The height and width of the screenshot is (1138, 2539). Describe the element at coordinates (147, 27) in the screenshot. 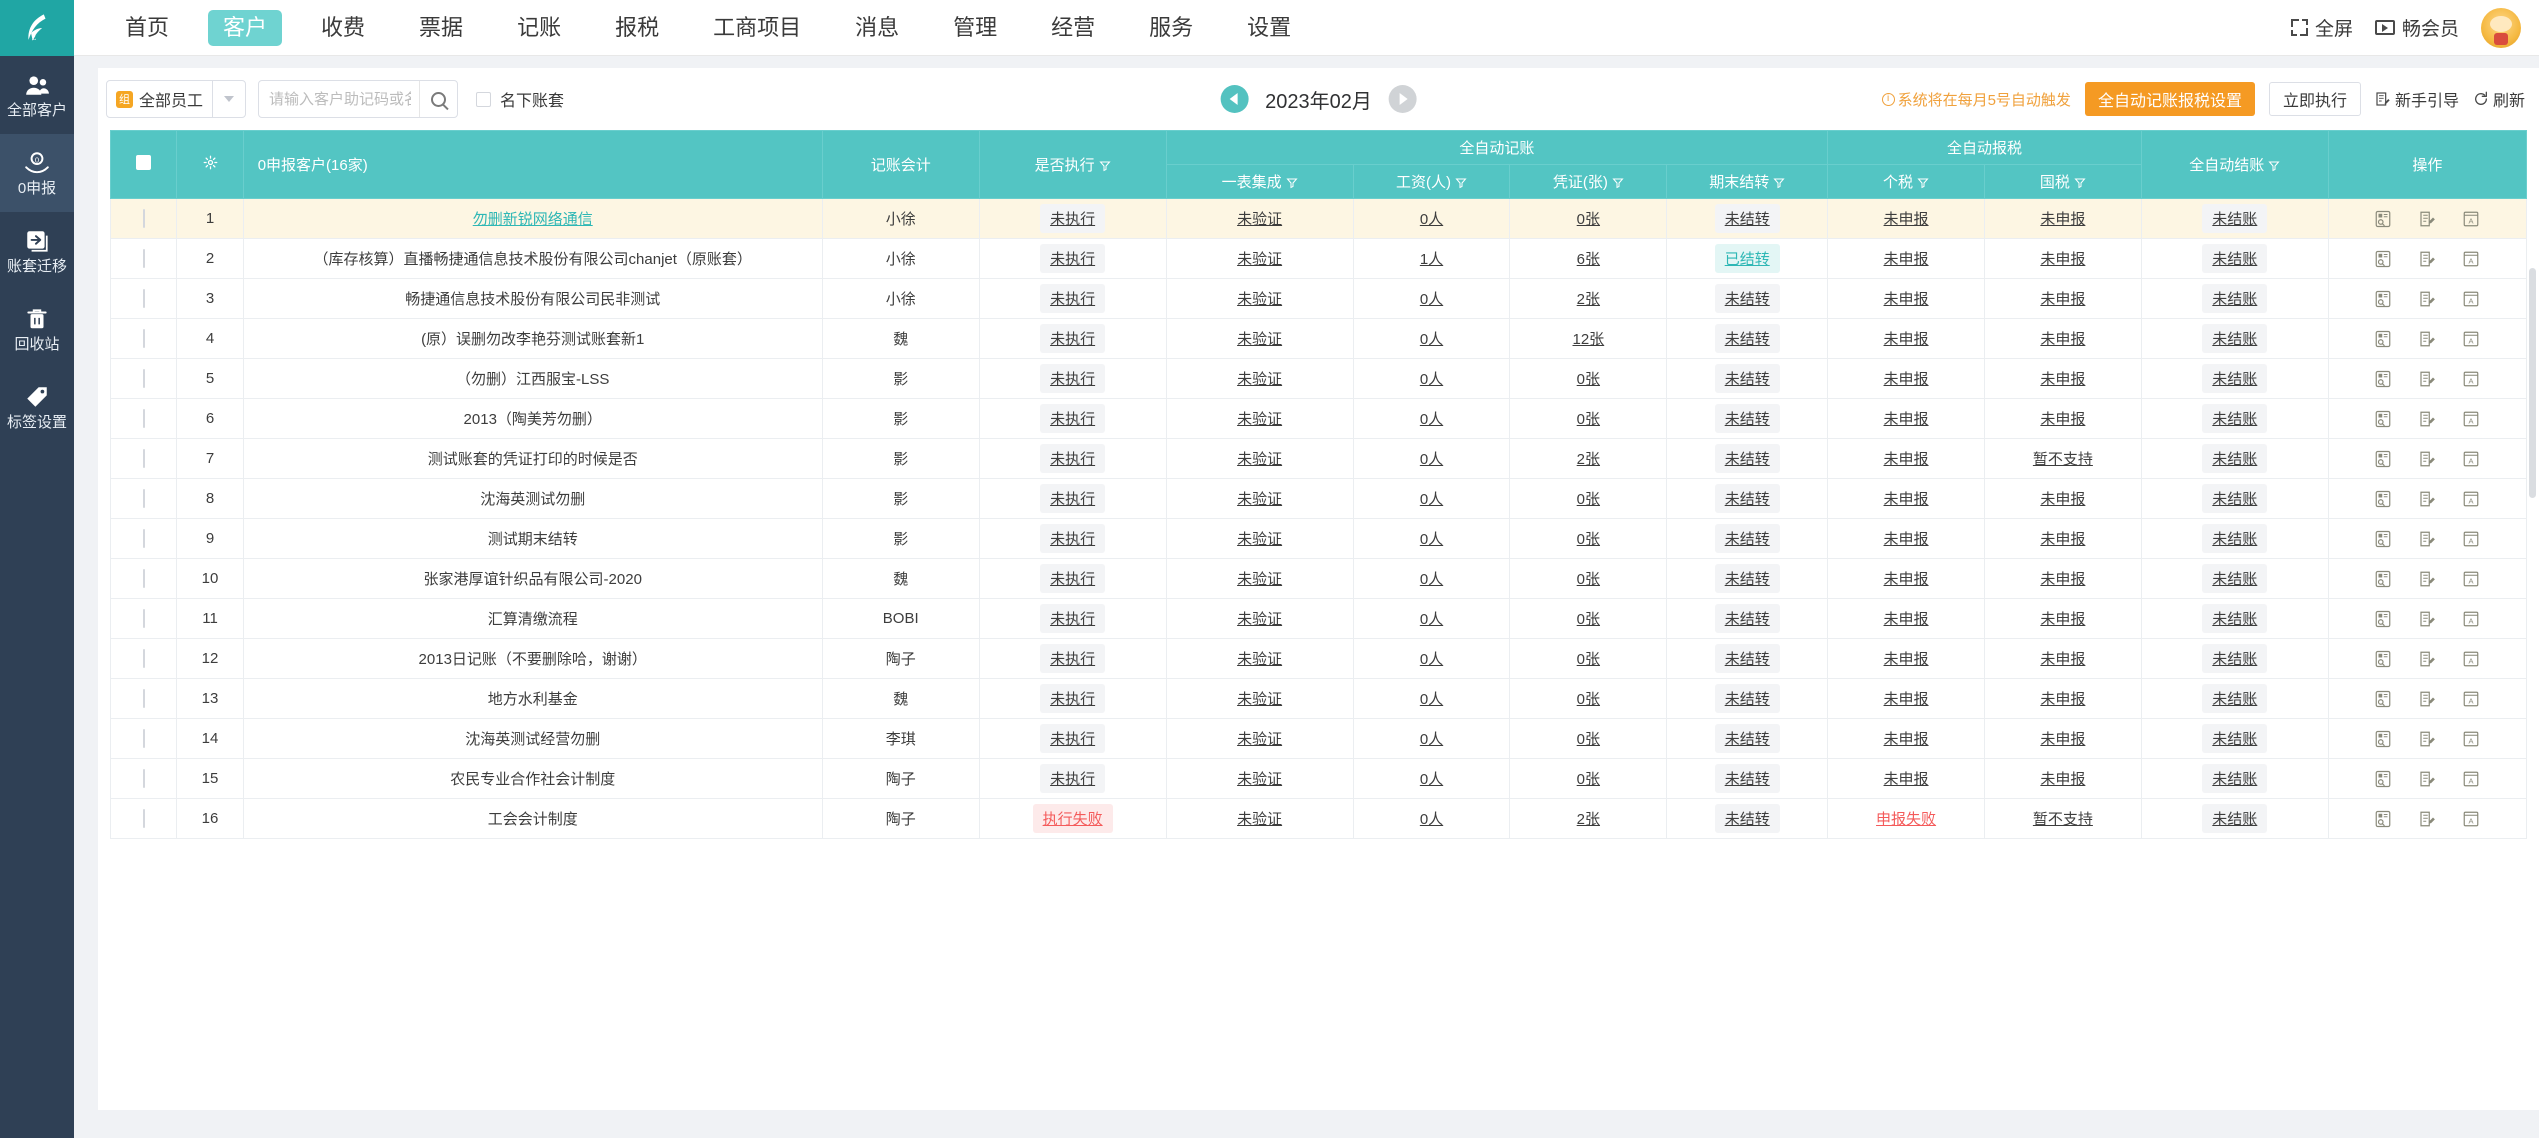

I see `nav-item-home: 首页` at that location.